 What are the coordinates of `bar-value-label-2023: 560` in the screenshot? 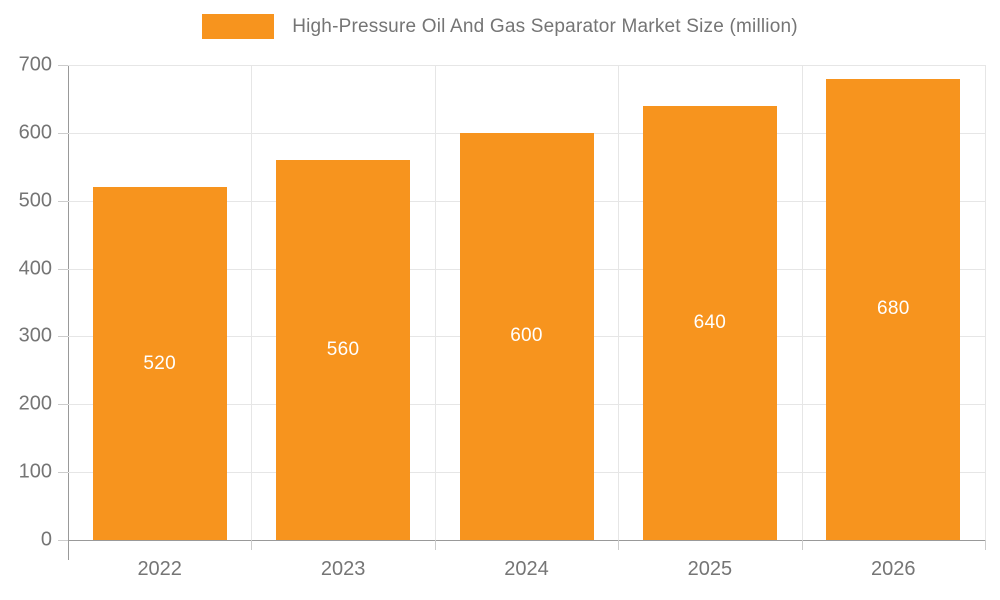 It's located at (343, 349).